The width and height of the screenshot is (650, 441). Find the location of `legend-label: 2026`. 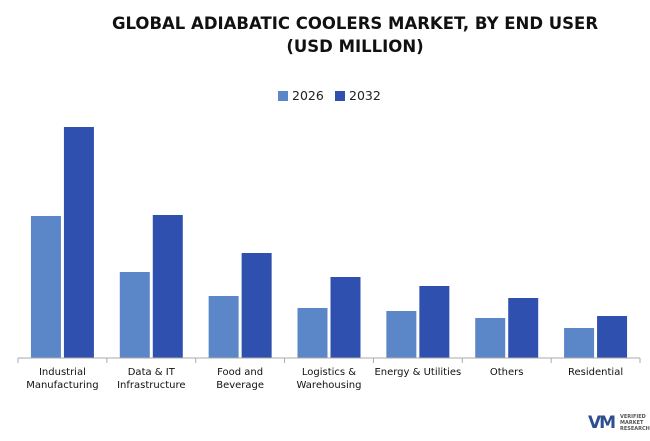

legend-label: 2026 is located at coordinates (308, 95).